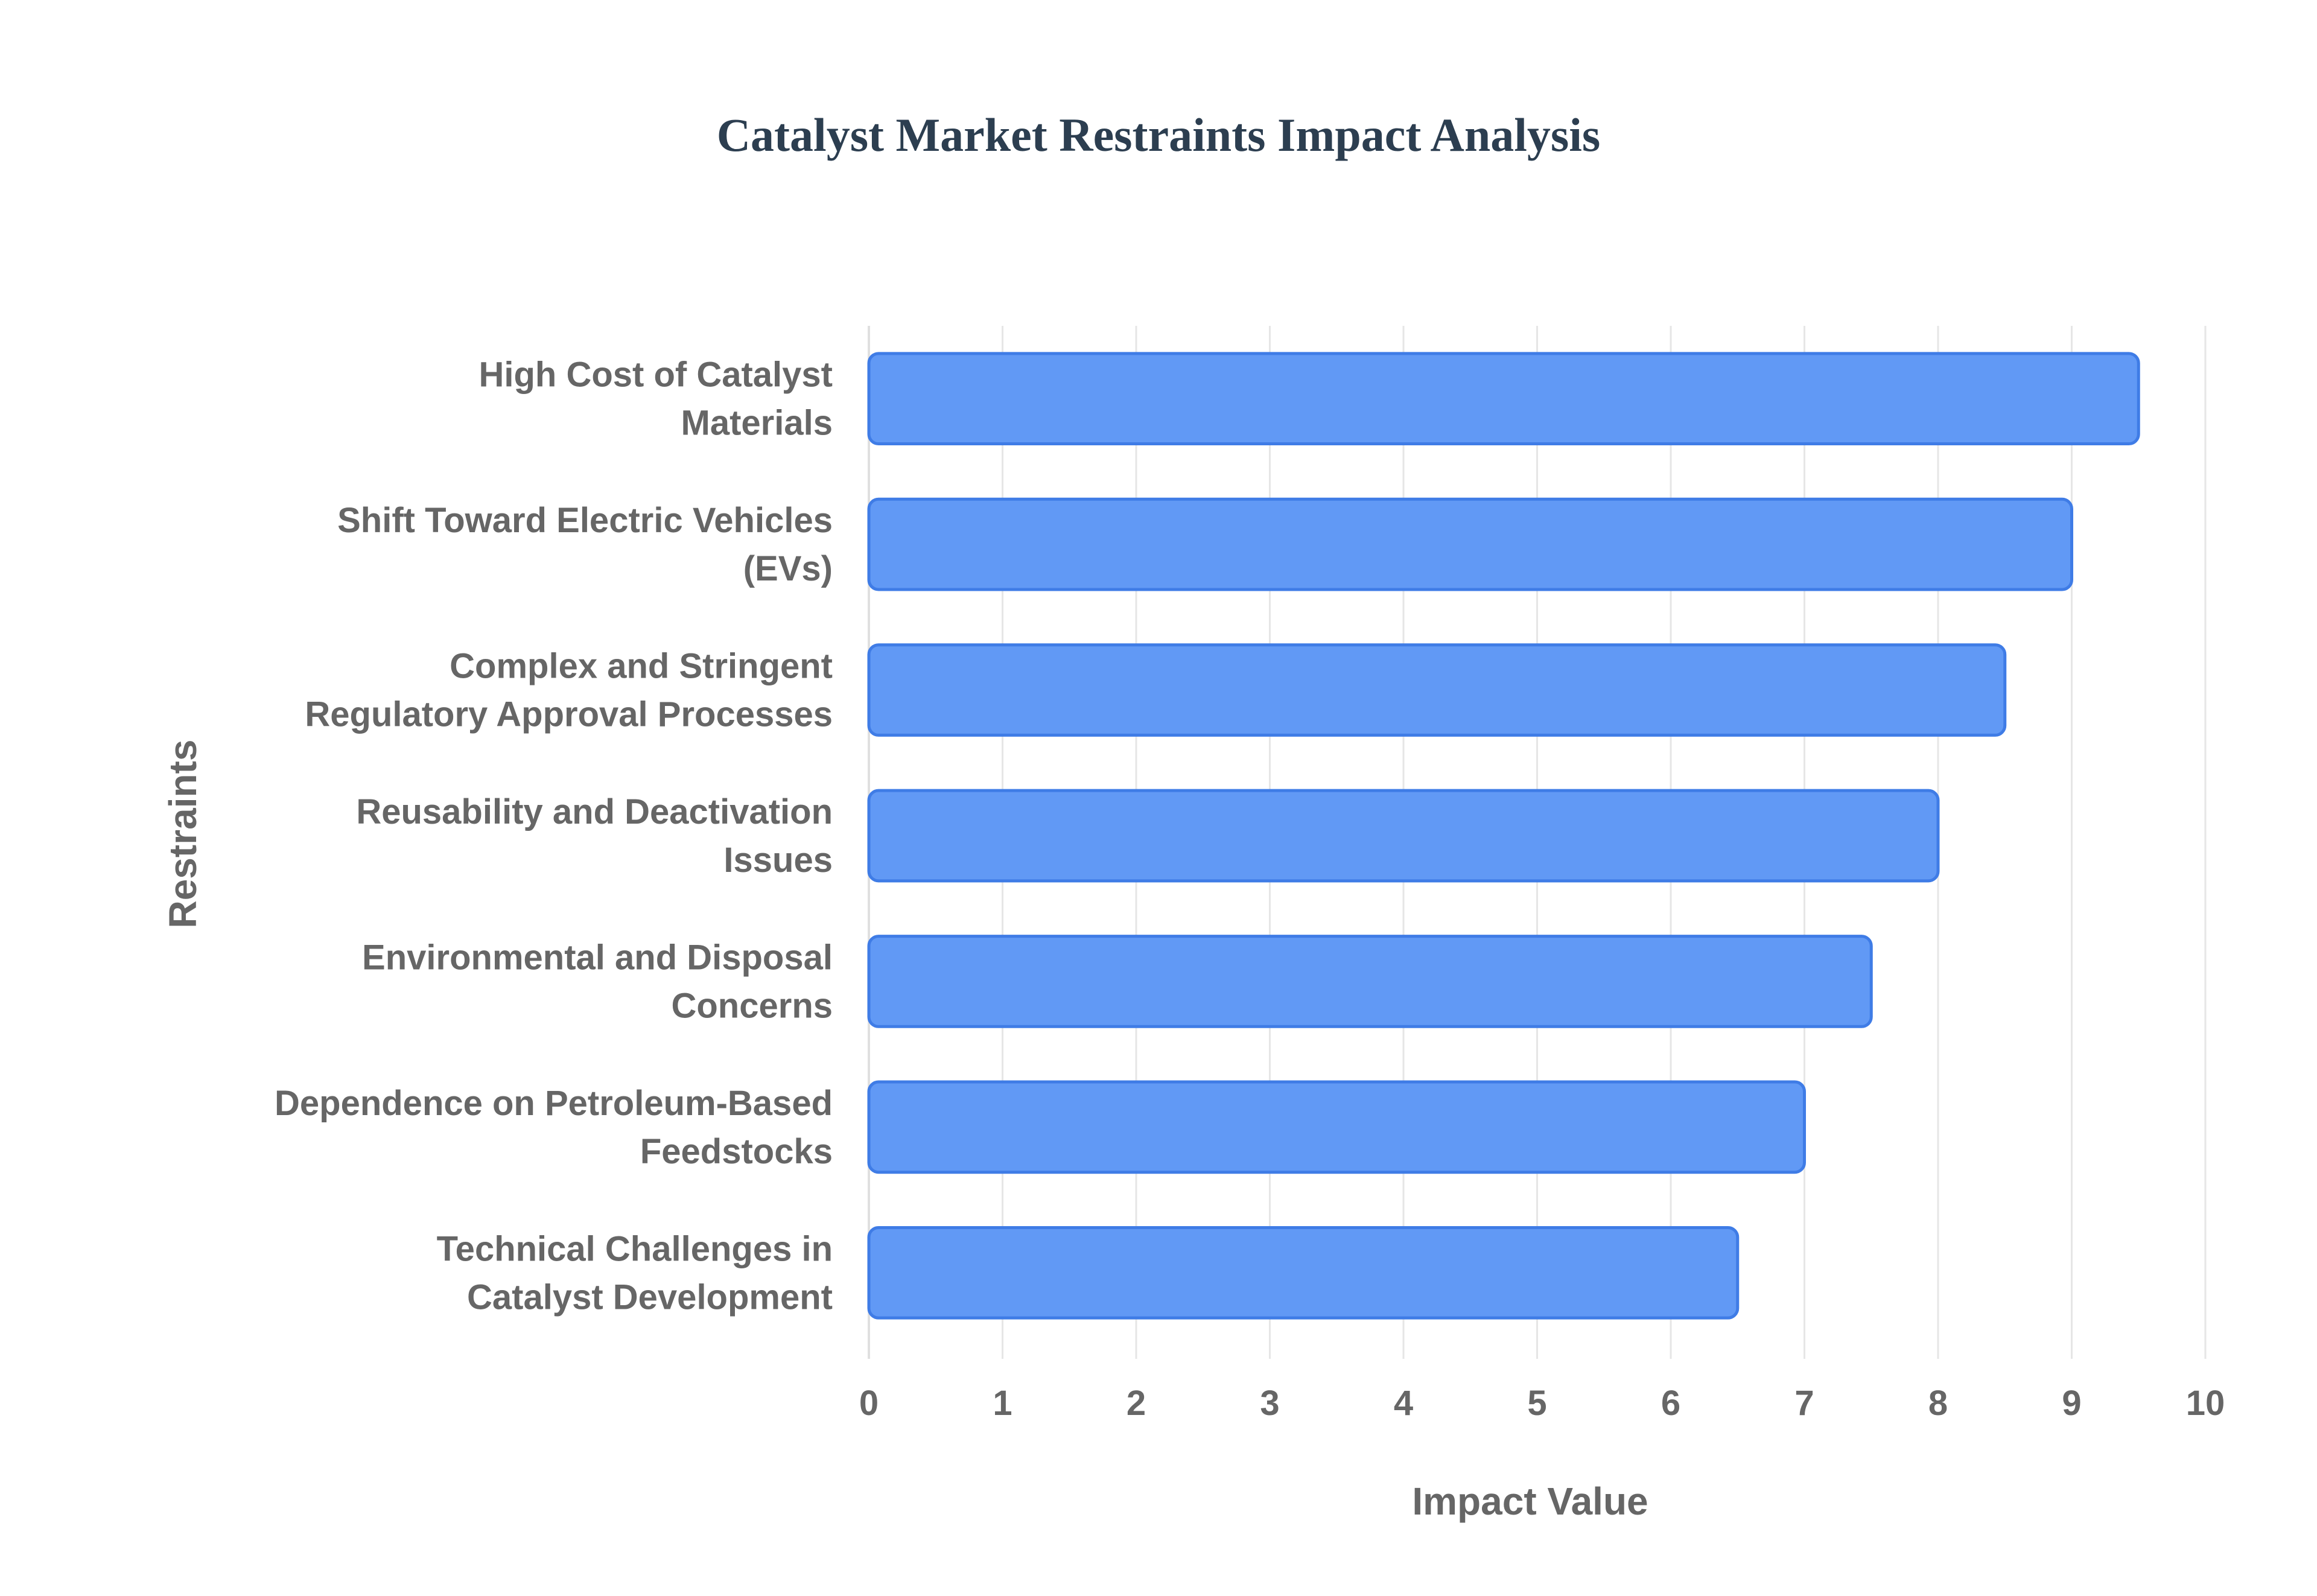  I want to click on category-label: Dependence on Petroleum-Based Feedstocks, so click(554, 1128).